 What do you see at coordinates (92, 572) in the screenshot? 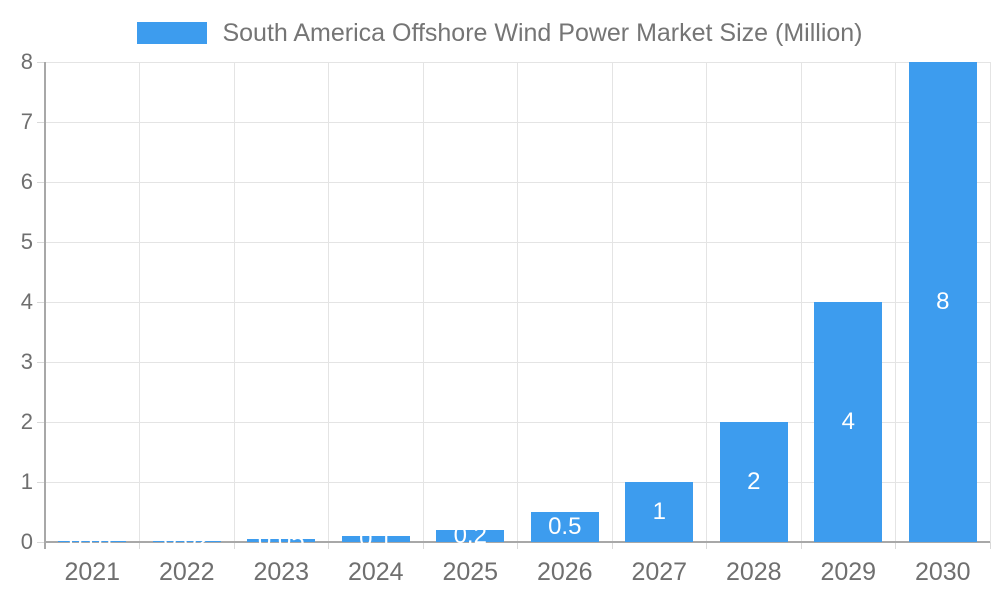
I see `x-tick-label: 2021` at bounding box center [92, 572].